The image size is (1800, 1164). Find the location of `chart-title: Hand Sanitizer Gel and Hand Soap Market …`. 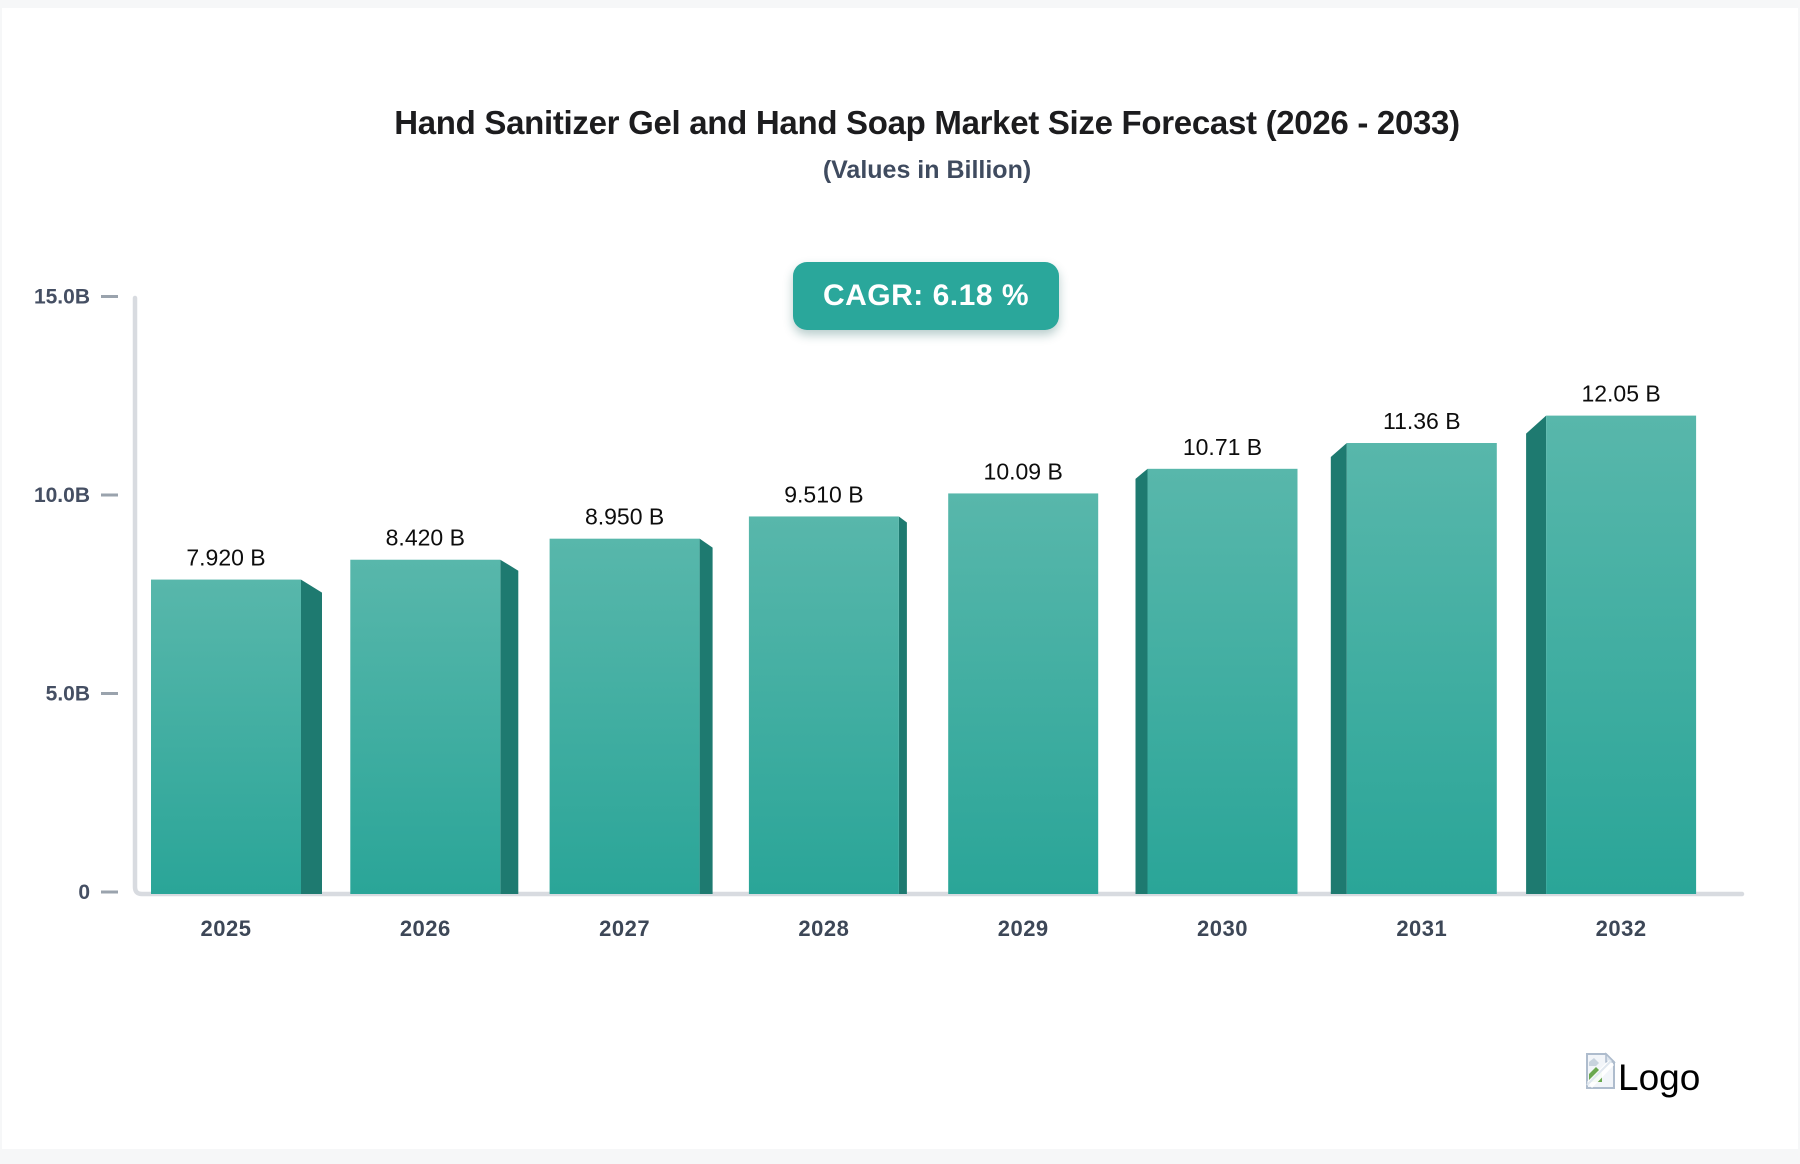

chart-title: Hand Sanitizer Gel and Hand Soap Market … is located at coordinates (927, 122).